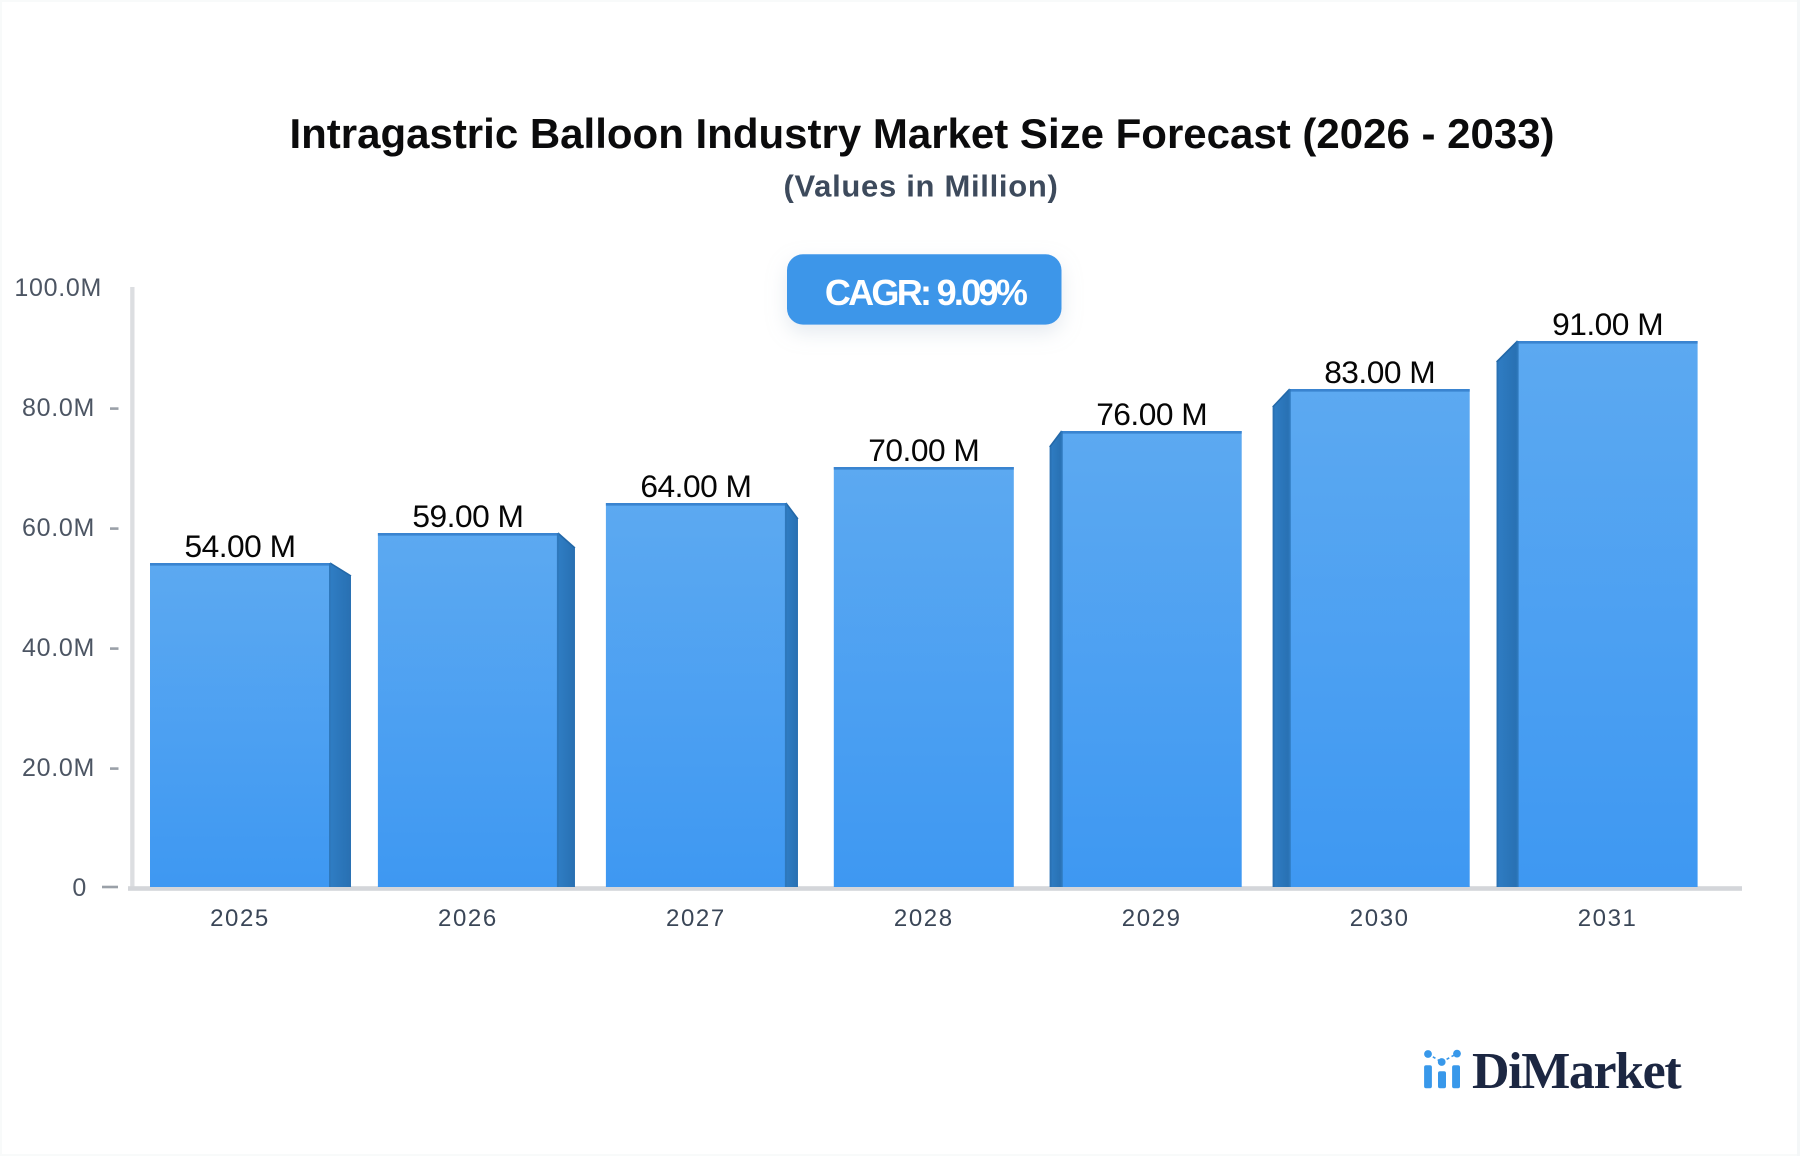 Image resolution: width=1800 pixels, height=1156 pixels. Describe the element at coordinates (1607, 324) in the screenshot. I see `svg-text: 91.00 M` at that location.